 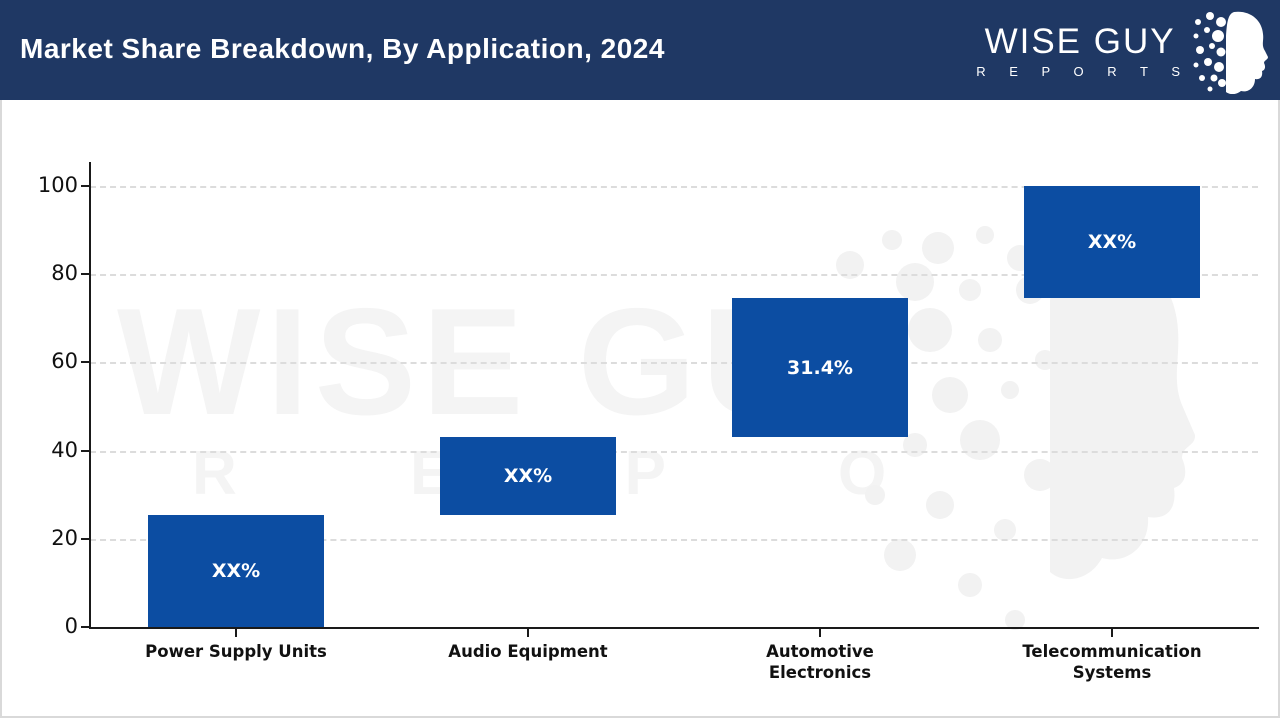 I want to click on bar-segment: 31.4%, so click(x=820, y=367).